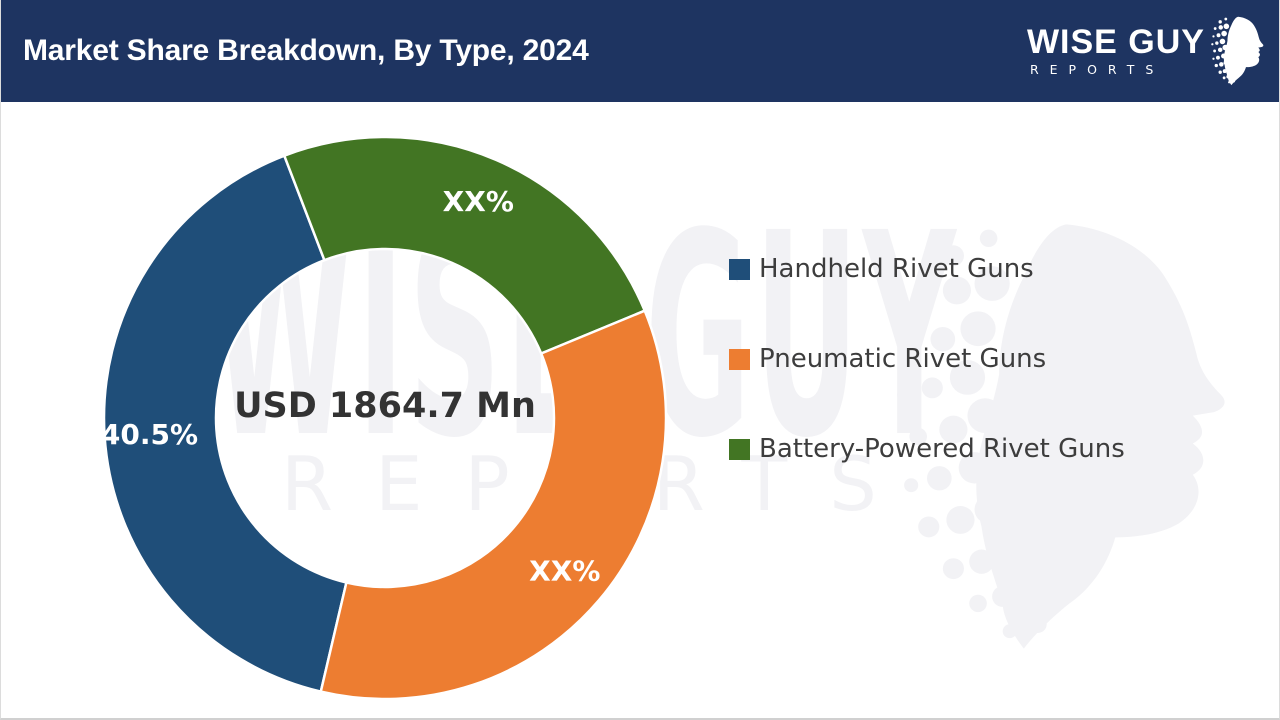 This screenshot has height=720, width=1280. I want to click on slice-label-handheld-rivet-guns: 40.5%, so click(149, 434).